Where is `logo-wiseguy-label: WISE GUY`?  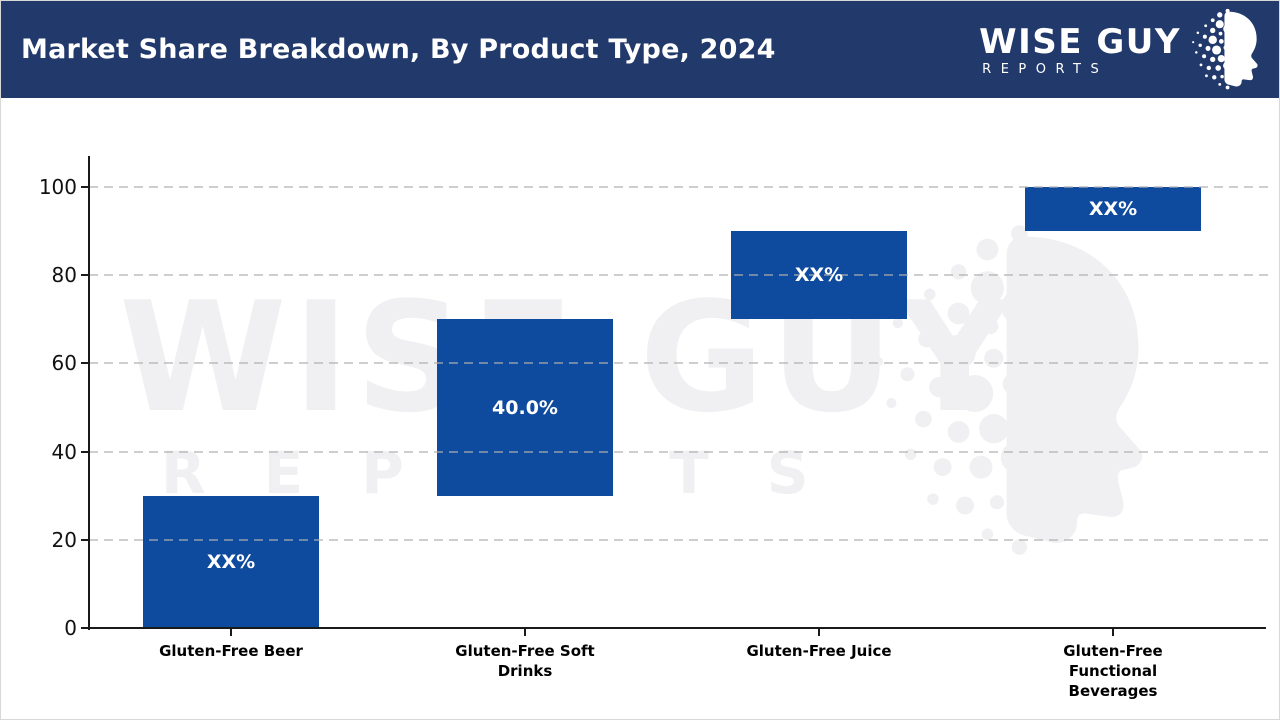 logo-wiseguy-label: WISE GUY is located at coordinates (1080, 42).